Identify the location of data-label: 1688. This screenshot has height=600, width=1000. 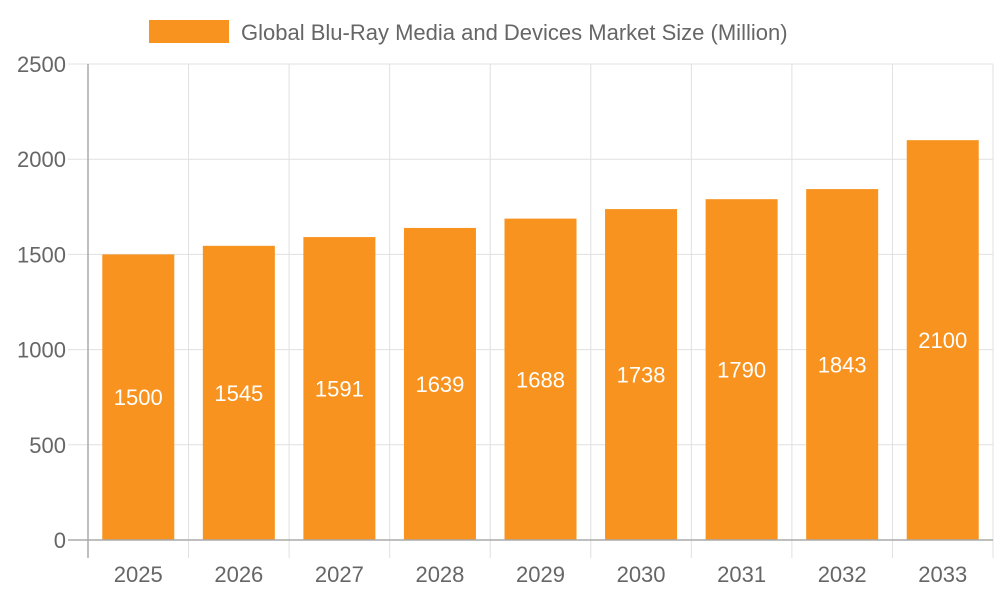
(540, 379).